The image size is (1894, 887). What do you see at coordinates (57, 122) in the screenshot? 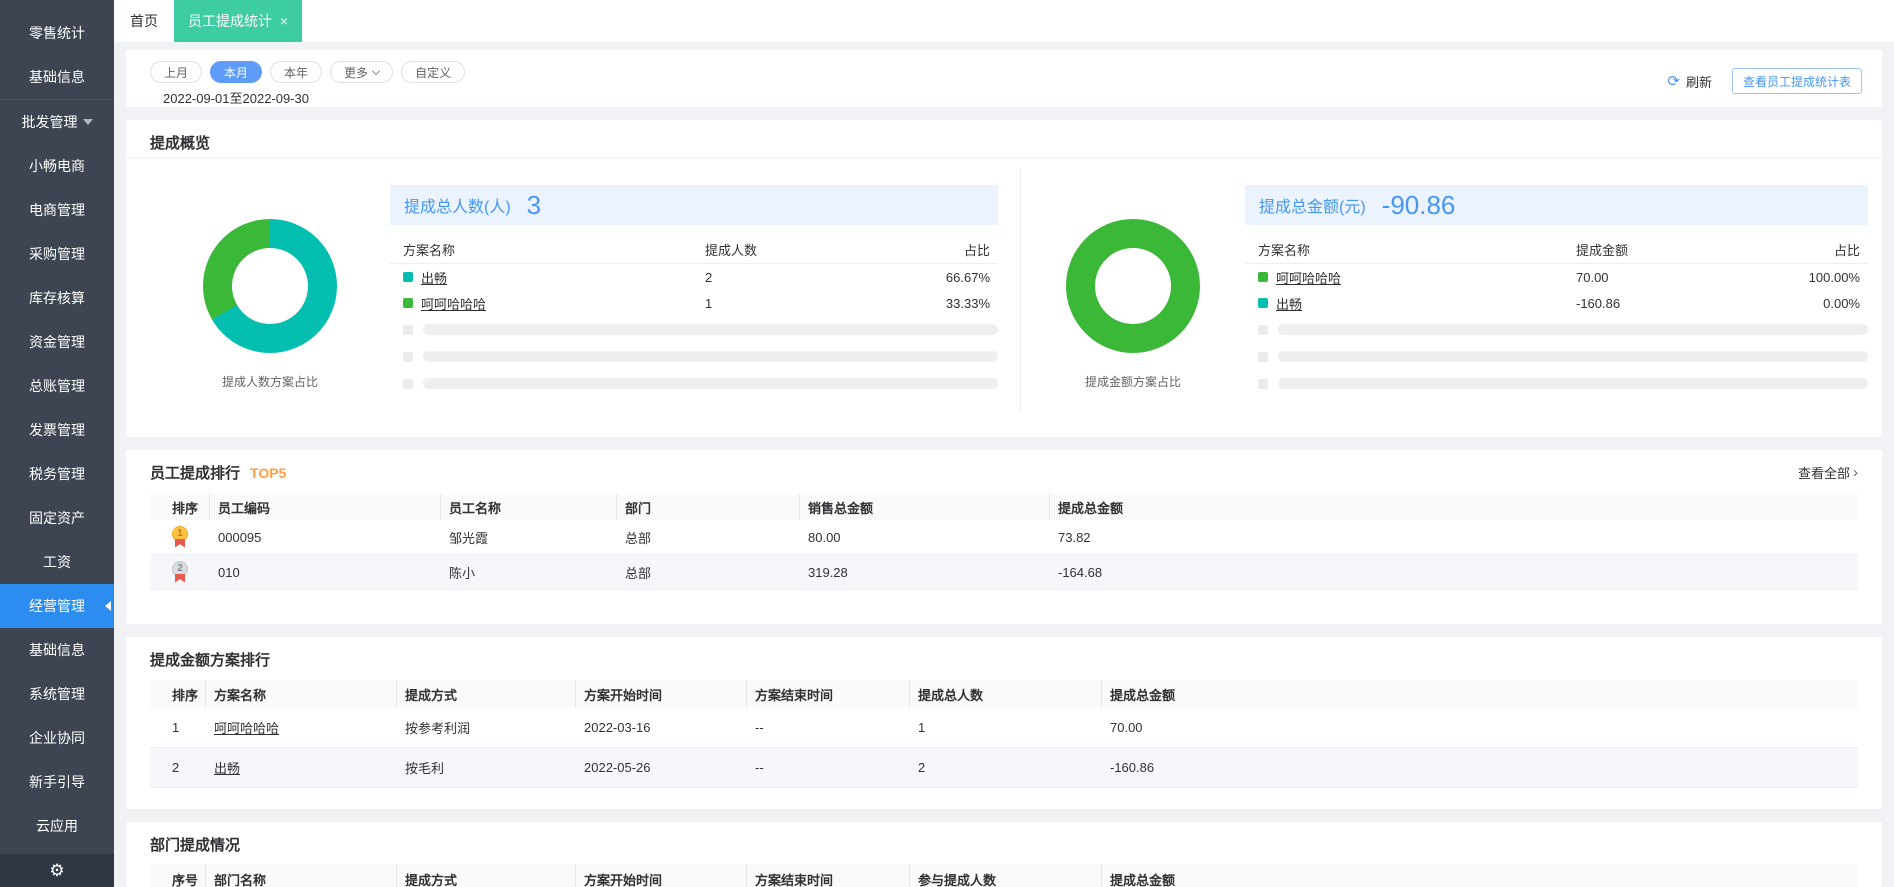
I see `sidebar-item-wholesale: 批发管理` at bounding box center [57, 122].